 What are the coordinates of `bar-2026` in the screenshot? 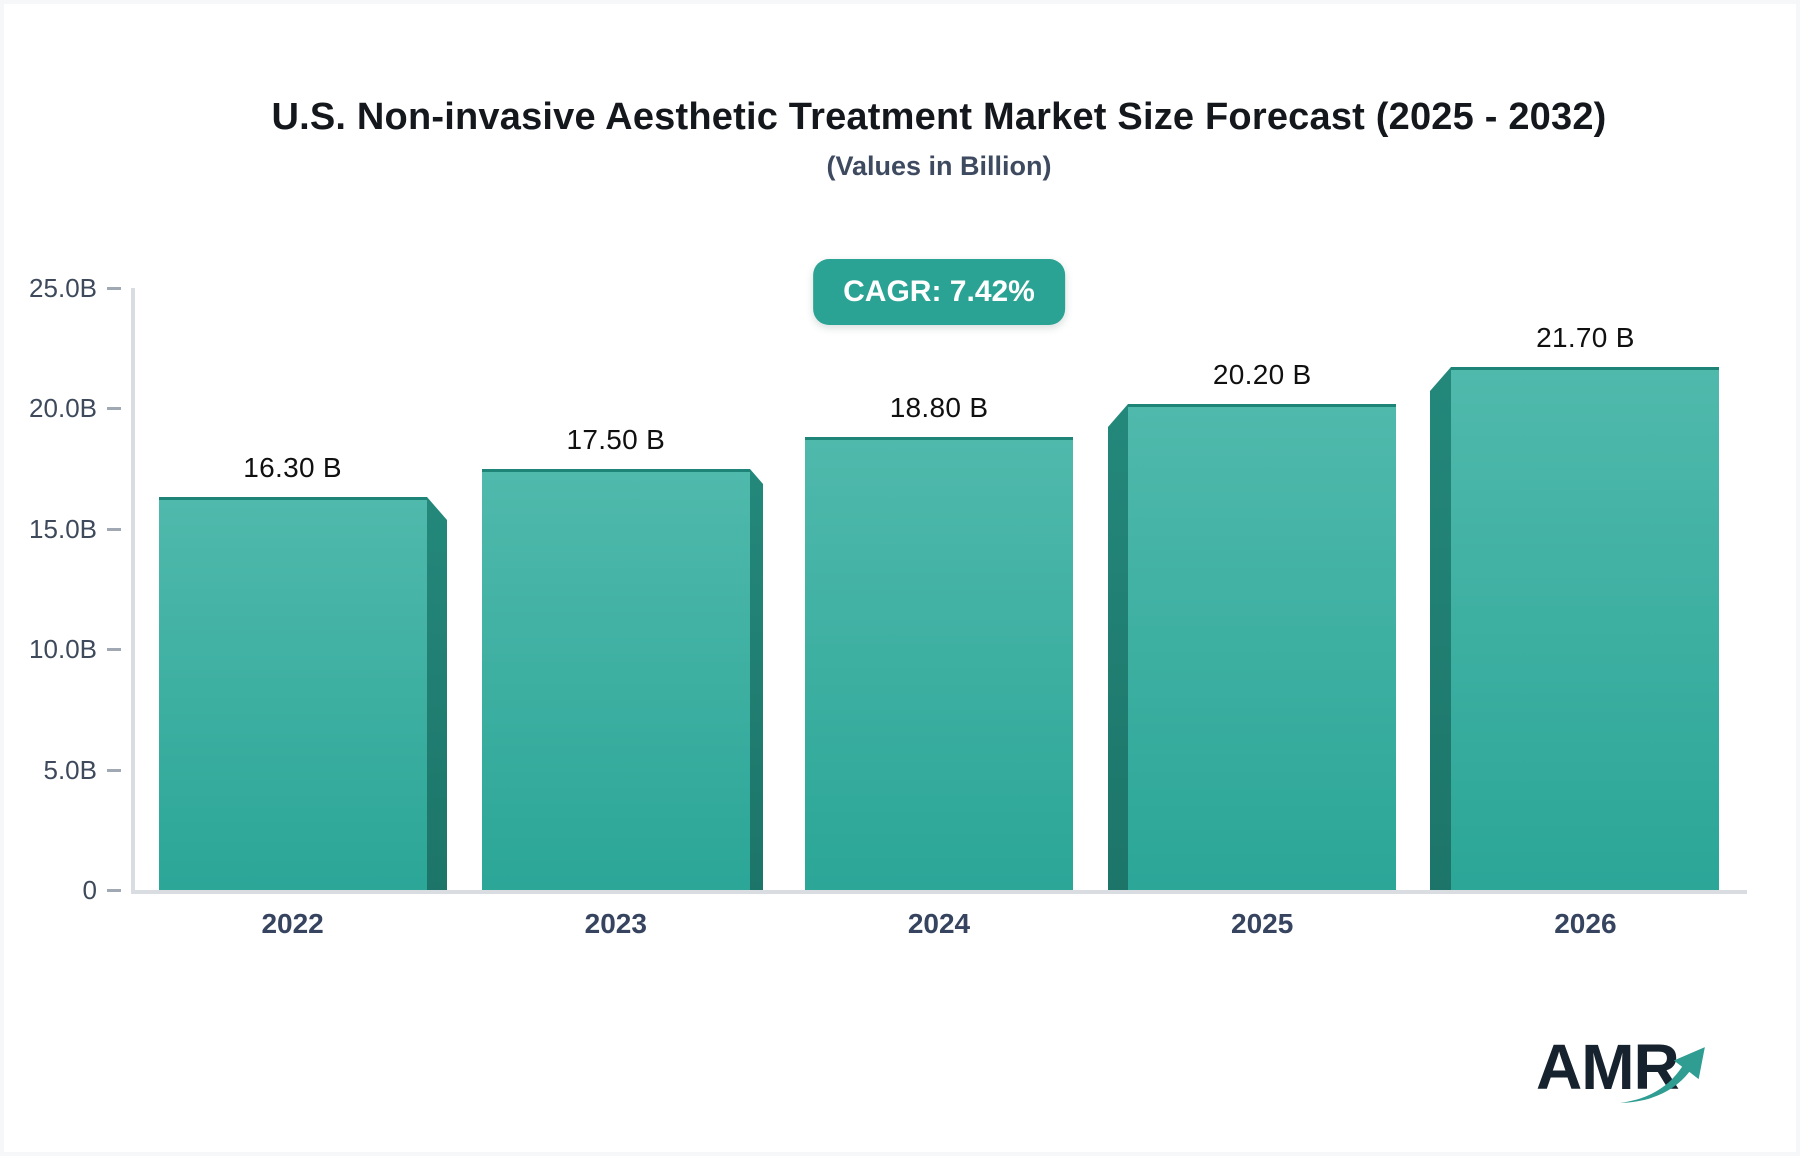 It's located at (1585, 628).